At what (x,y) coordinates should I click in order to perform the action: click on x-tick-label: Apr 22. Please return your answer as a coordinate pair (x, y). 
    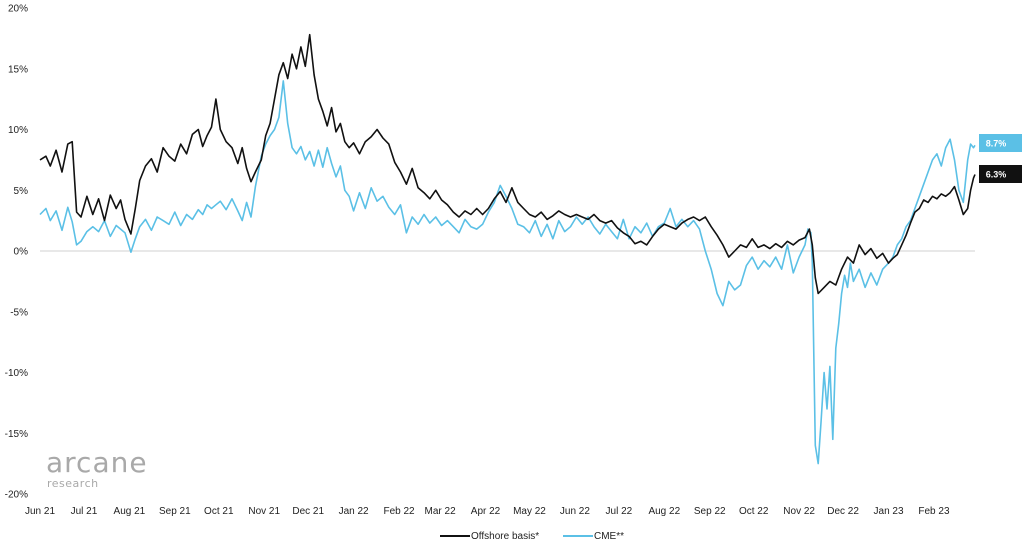
    Looking at the image, I should click on (486, 511).